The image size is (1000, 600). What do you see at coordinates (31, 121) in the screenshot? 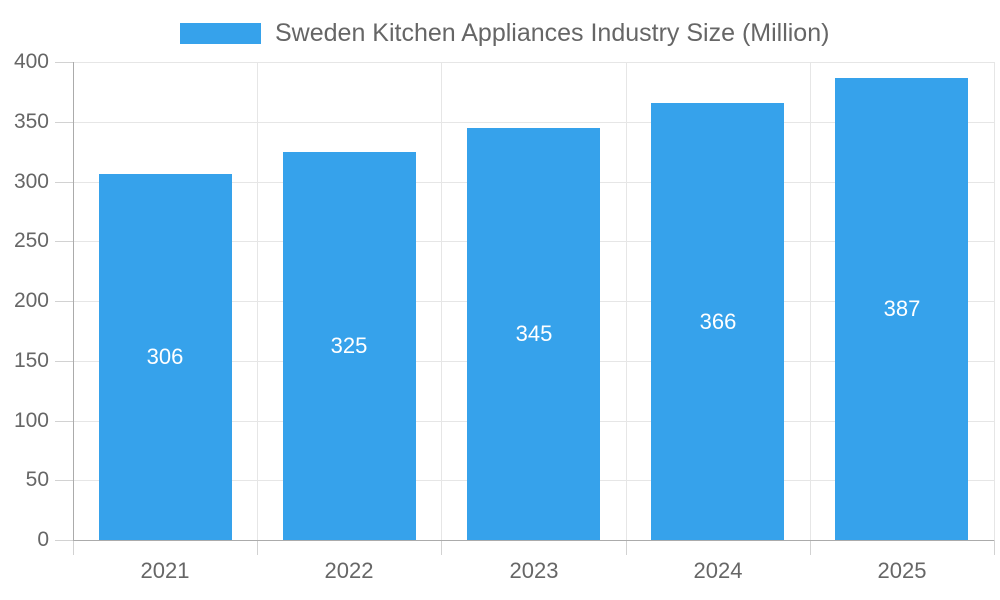
I see `y-axis-label: 350` at bounding box center [31, 121].